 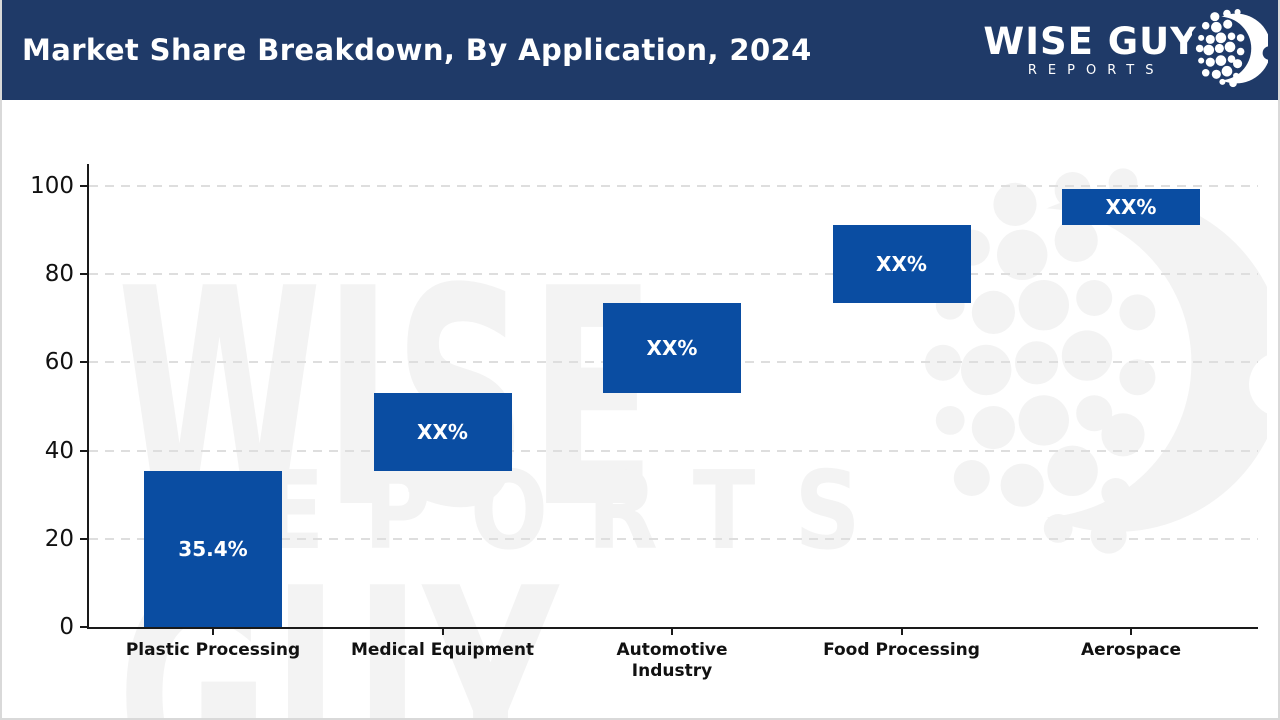 I want to click on brand-logo: WISE GUY REPORTS, so click(x=1130, y=50).